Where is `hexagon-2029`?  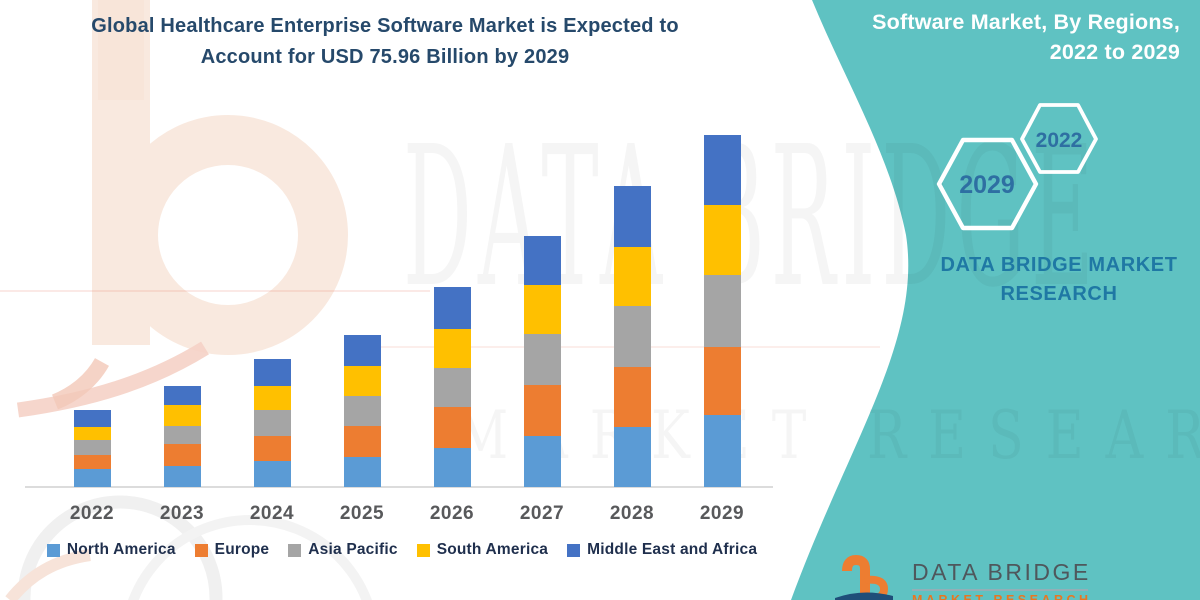
hexagon-2029 is located at coordinates (987, 184).